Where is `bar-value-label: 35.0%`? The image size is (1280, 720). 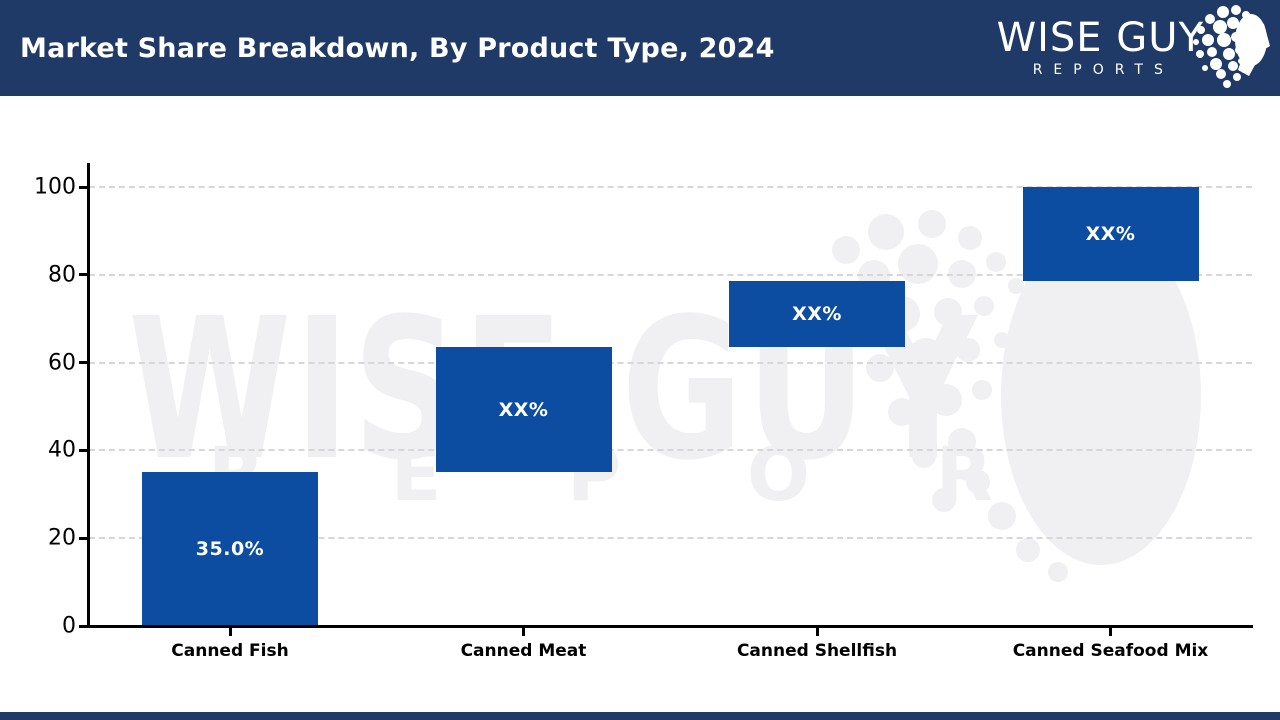 bar-value-label: 35.0% is located at coordinates (230, 549).